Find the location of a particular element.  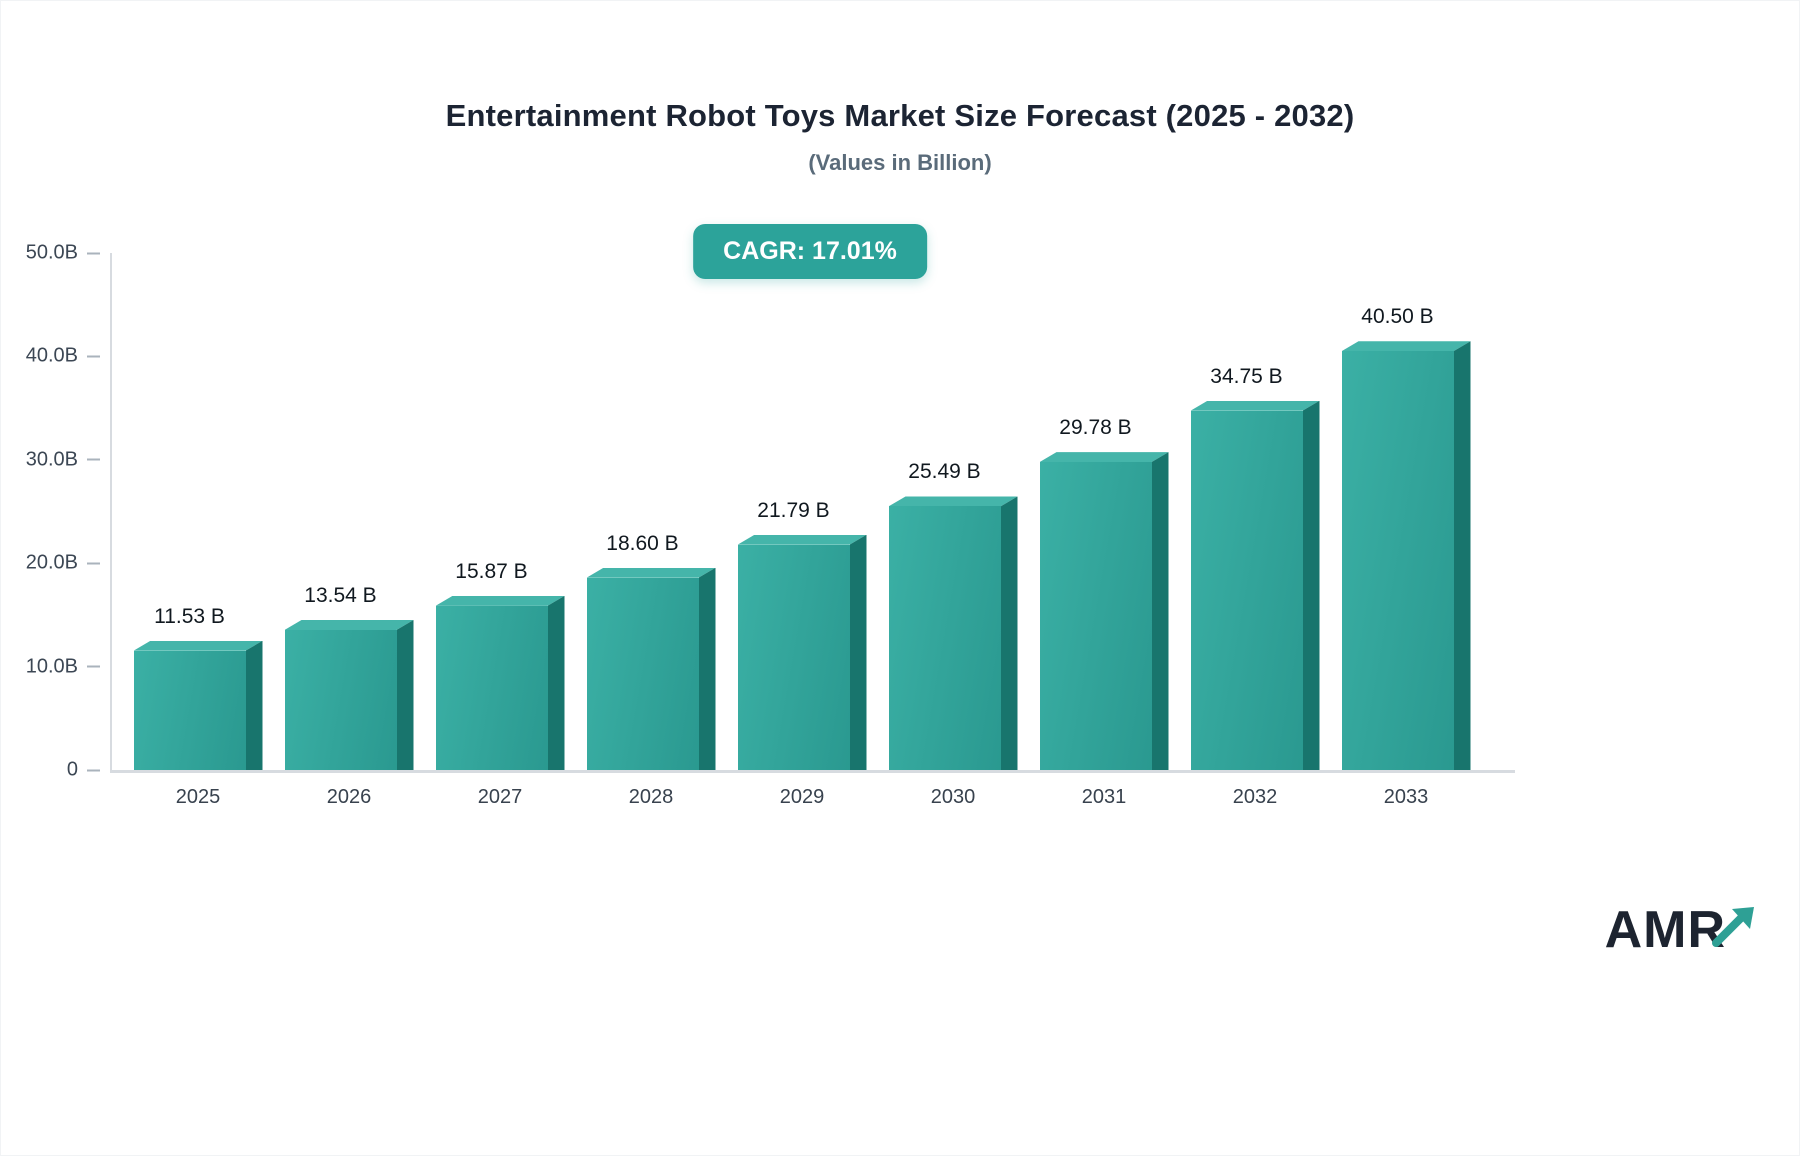

chart-subtitle: (Values in Billion) is located at coordinates (900, 162).